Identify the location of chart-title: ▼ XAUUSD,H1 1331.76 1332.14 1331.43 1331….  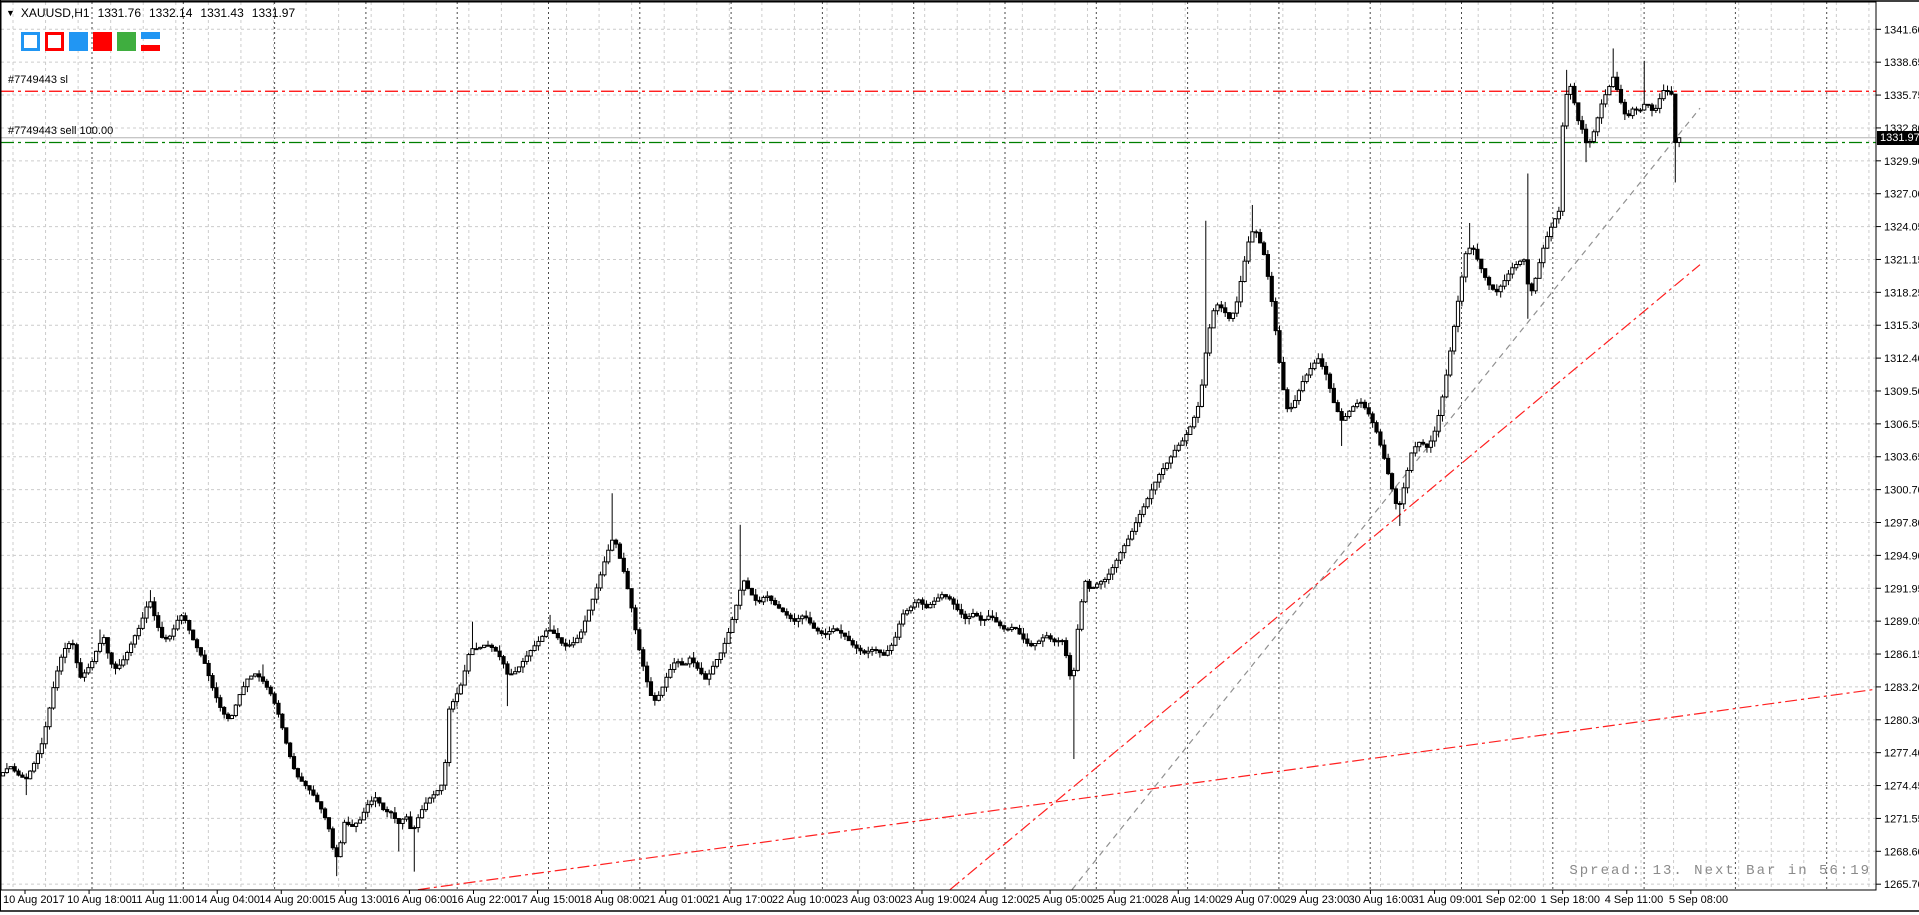
(150, 13).